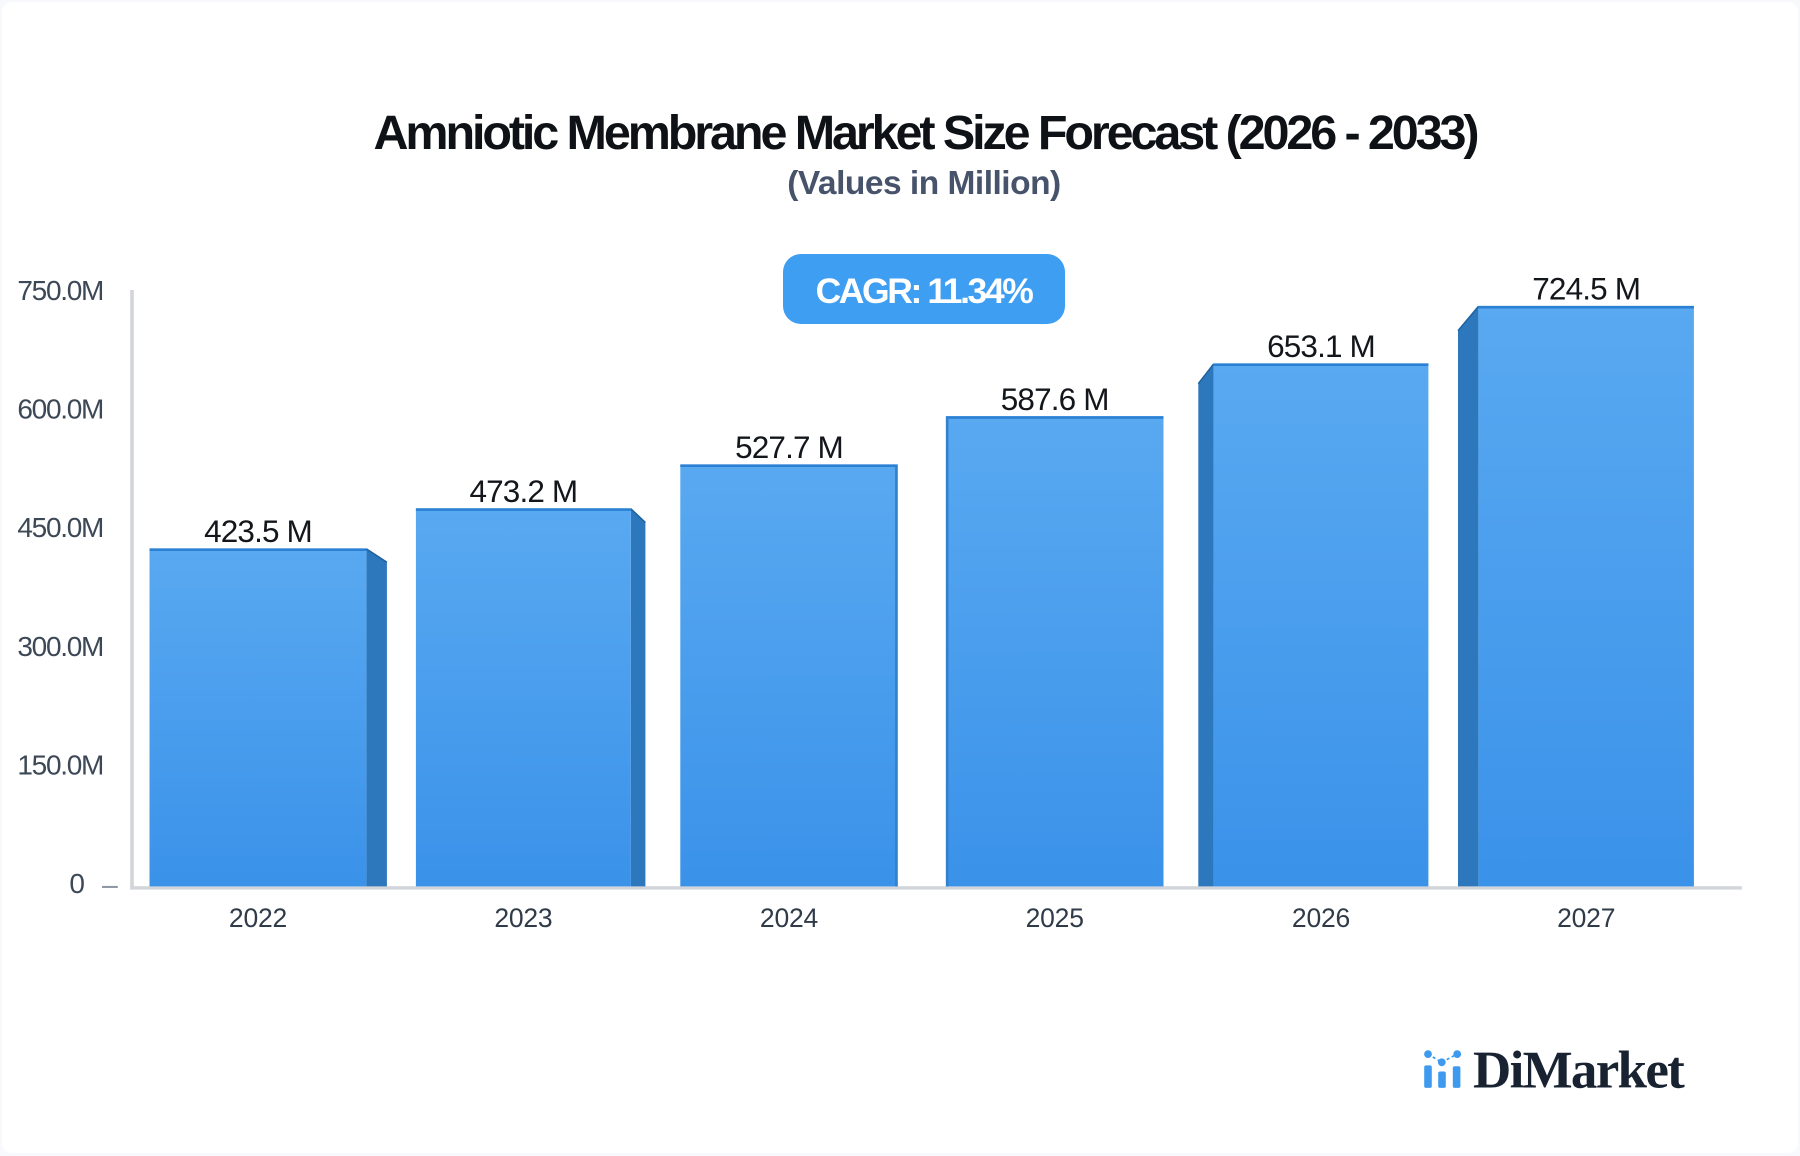 The width and height of the screenshot is (1800, 1156). Describe the element at coordinates (77, 883) in the screenshot. I see `svg-text: 0` at that location.